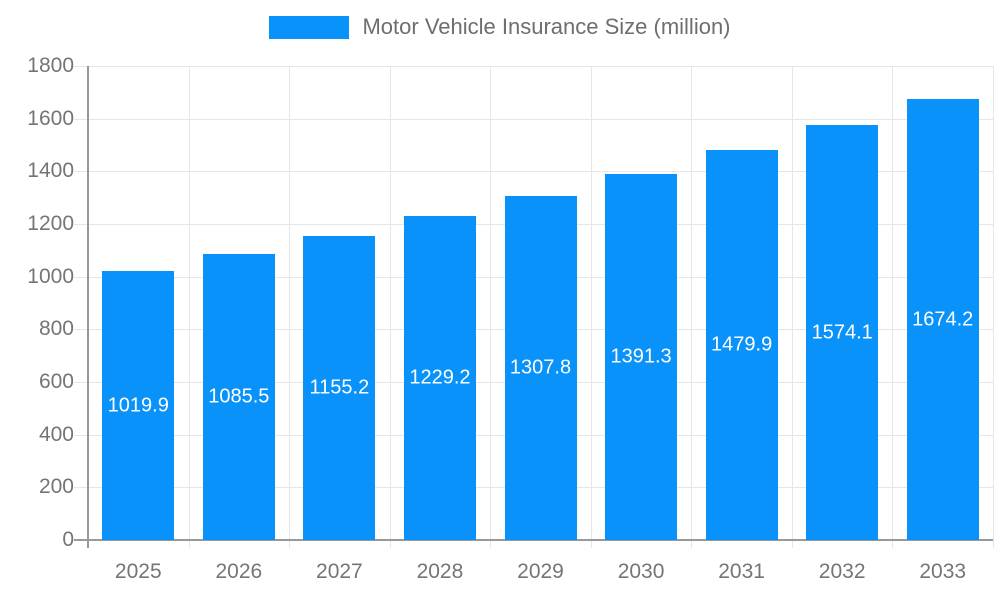 The image size is (1000, 600). I want to click on y-axis-tick-label: 1000, so click(50, 276).